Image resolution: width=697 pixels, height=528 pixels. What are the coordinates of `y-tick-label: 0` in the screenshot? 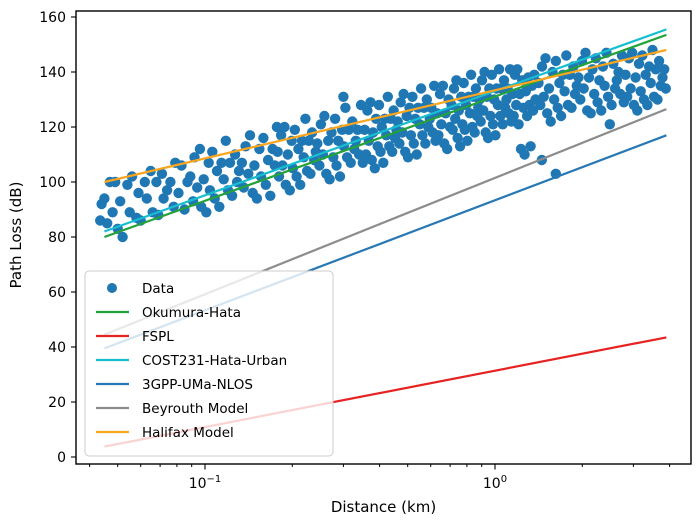 It's located at (61, 458).